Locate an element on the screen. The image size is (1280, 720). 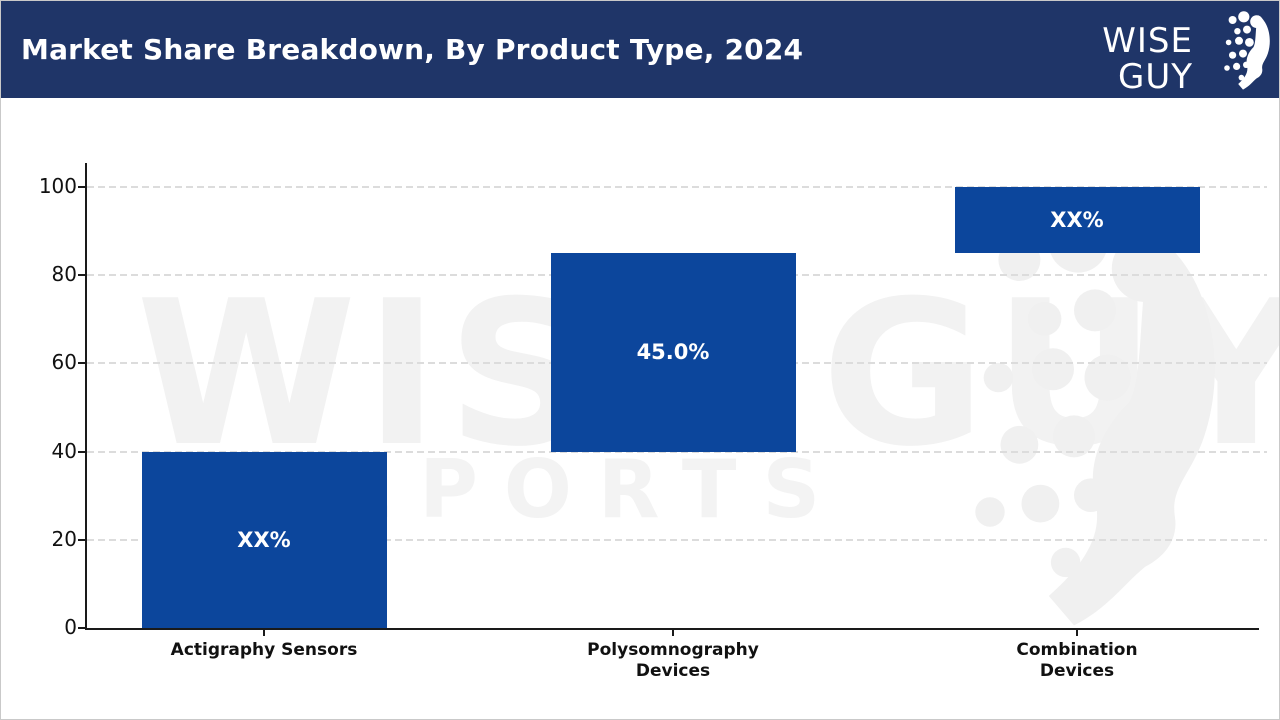
bar-value-label: 45.0% is located at coordinates (673, 352).